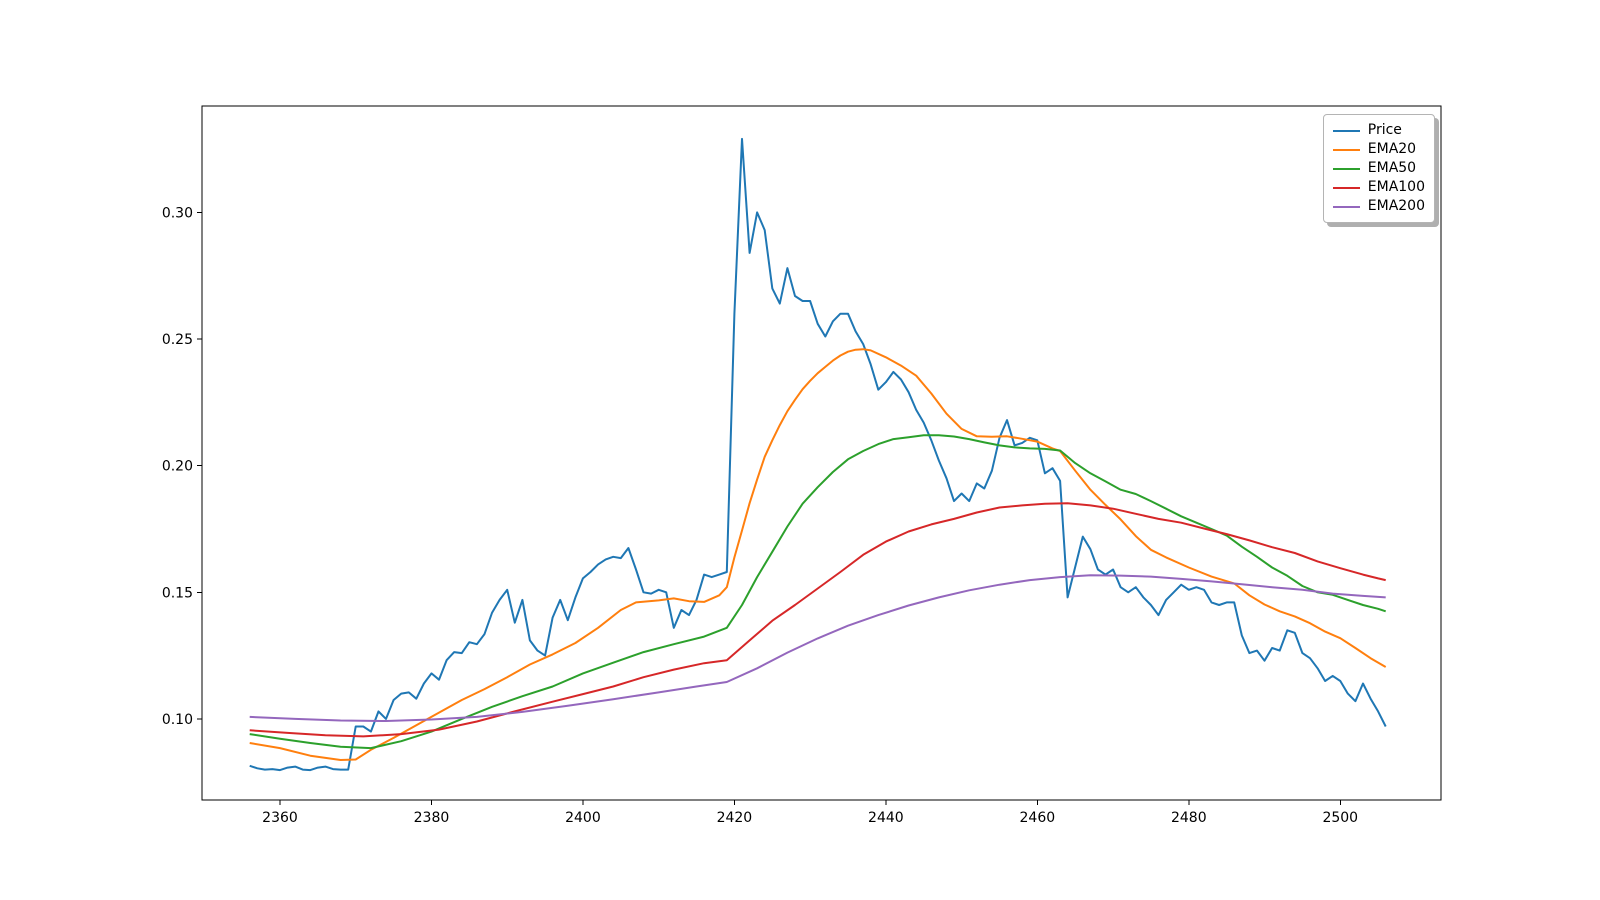  What do you see at coordinates (432, 818) in the screenshot?
I see `x-tick-label: 2380` at bounding box center [432, 818].